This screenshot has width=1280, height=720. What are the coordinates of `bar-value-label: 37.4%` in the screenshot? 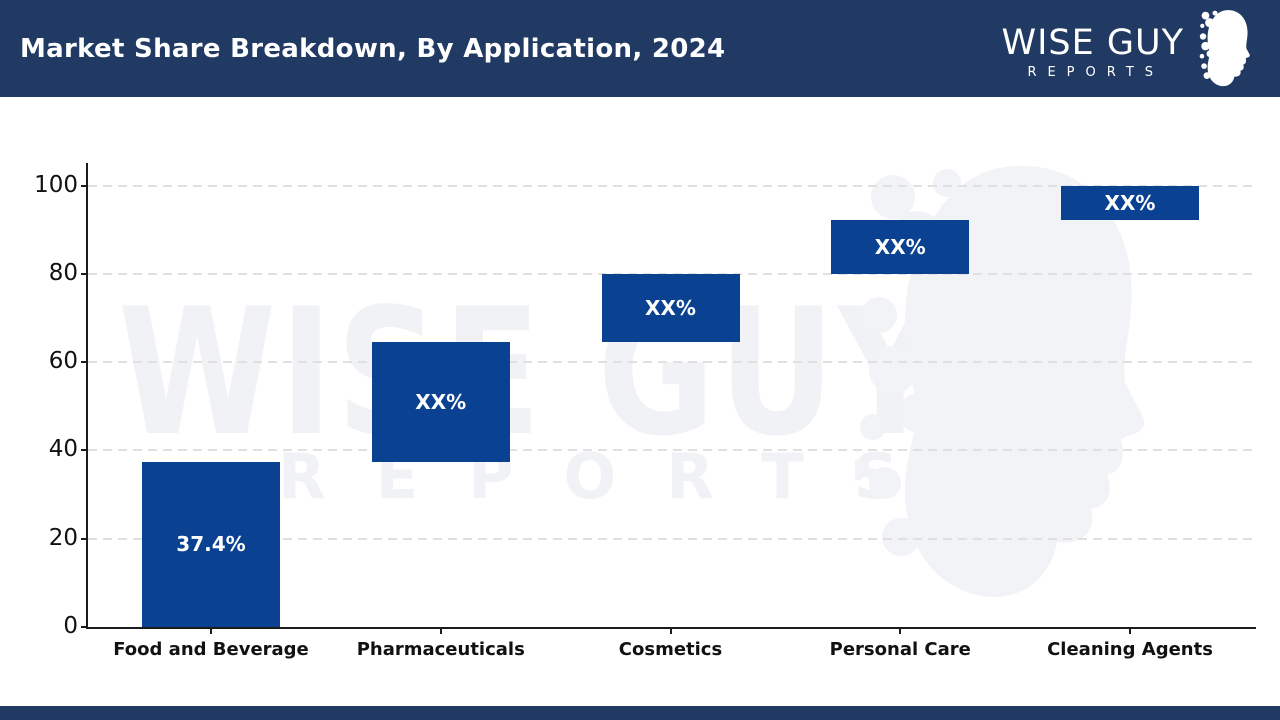 It's located at (211, 544).